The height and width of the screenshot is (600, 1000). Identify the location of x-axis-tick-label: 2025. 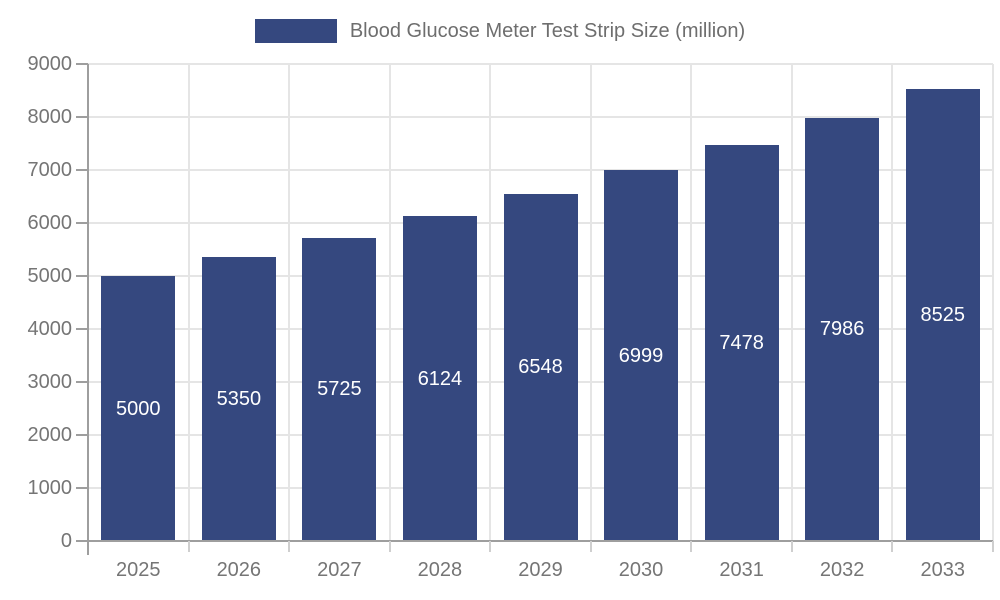
(138, 570).